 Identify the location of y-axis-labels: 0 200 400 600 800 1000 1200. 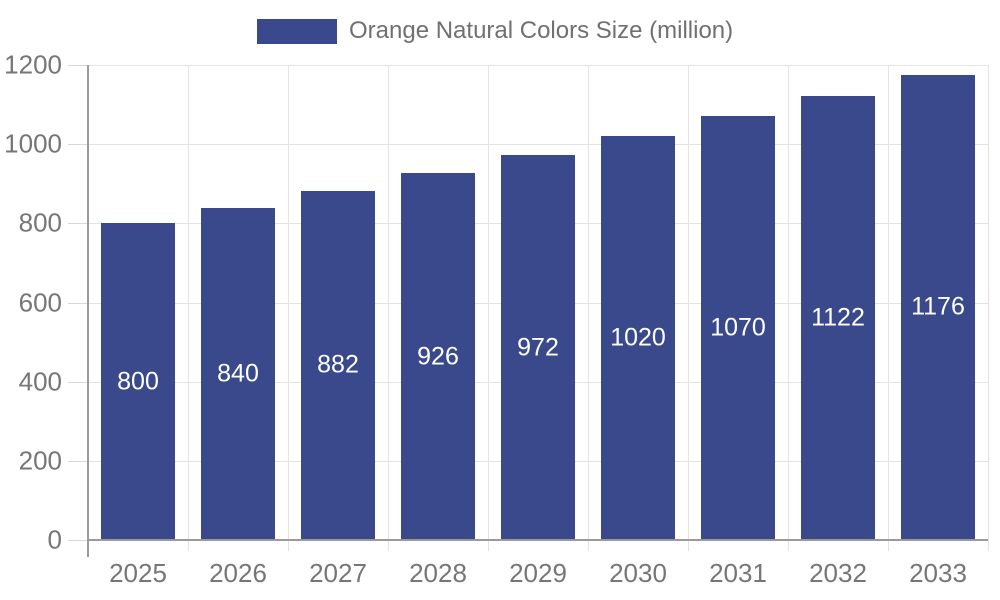
(31, 302).